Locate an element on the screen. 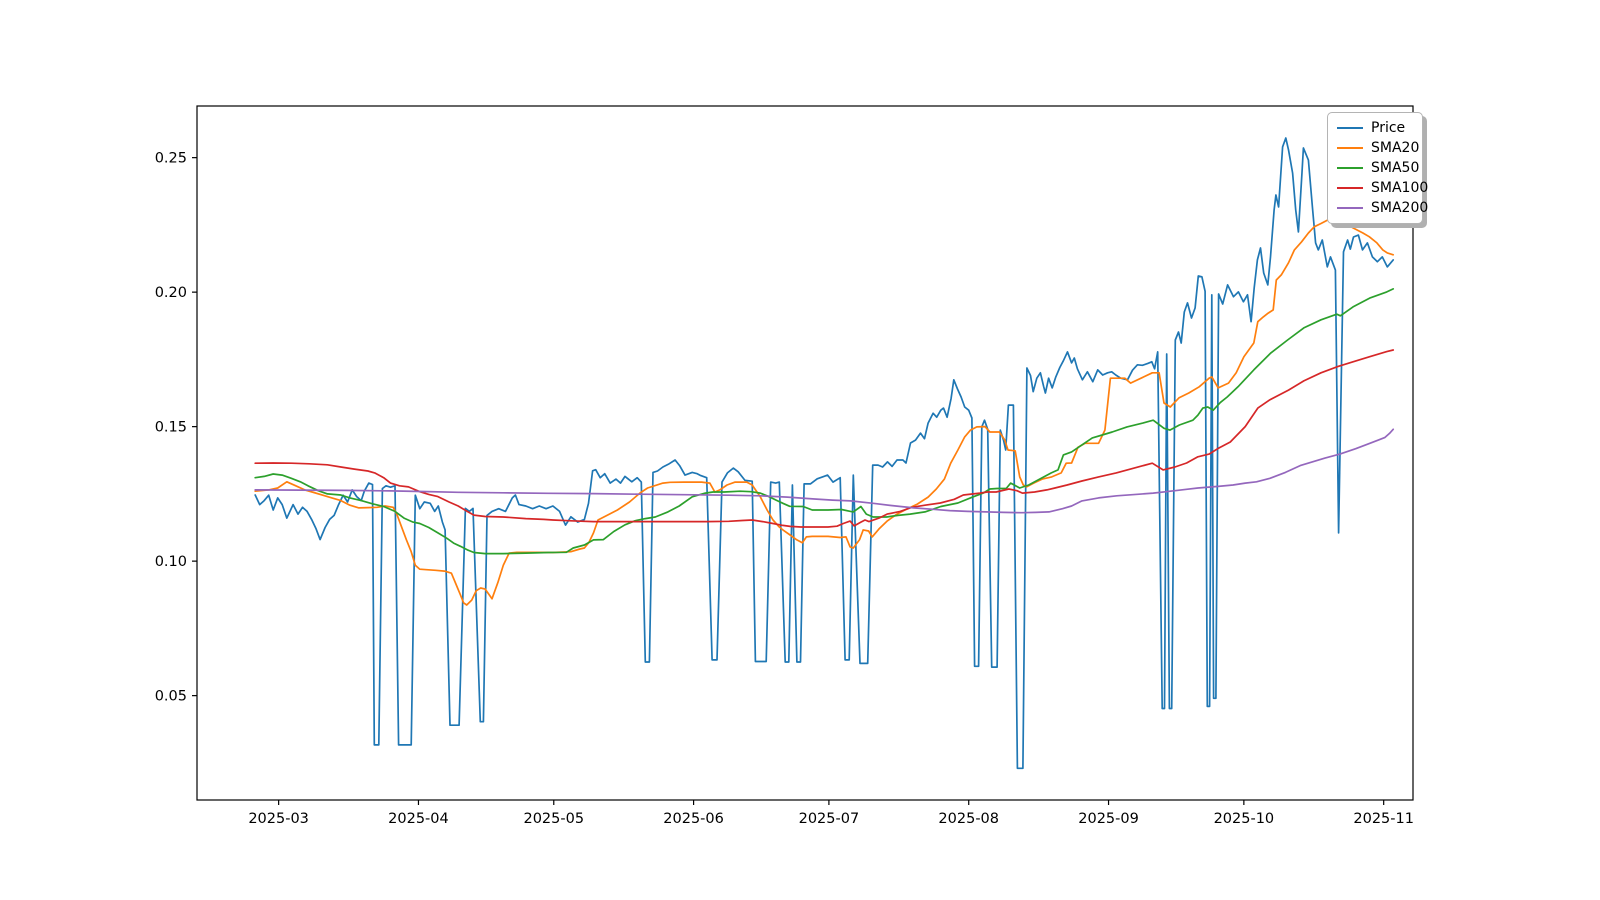 This screenshot has width=1600, height=900. legend-item-sma20: SMA20 is located at coordinates (1379, 148).